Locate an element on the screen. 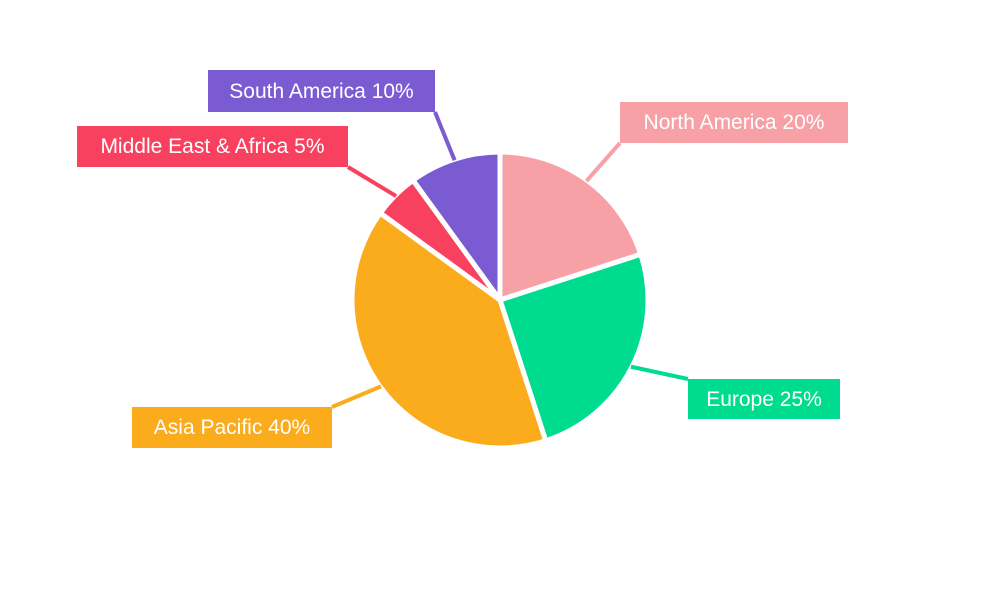 The image size is (1000, 600). leader-line-middle-east-africa is located at coordinates (372, 181).